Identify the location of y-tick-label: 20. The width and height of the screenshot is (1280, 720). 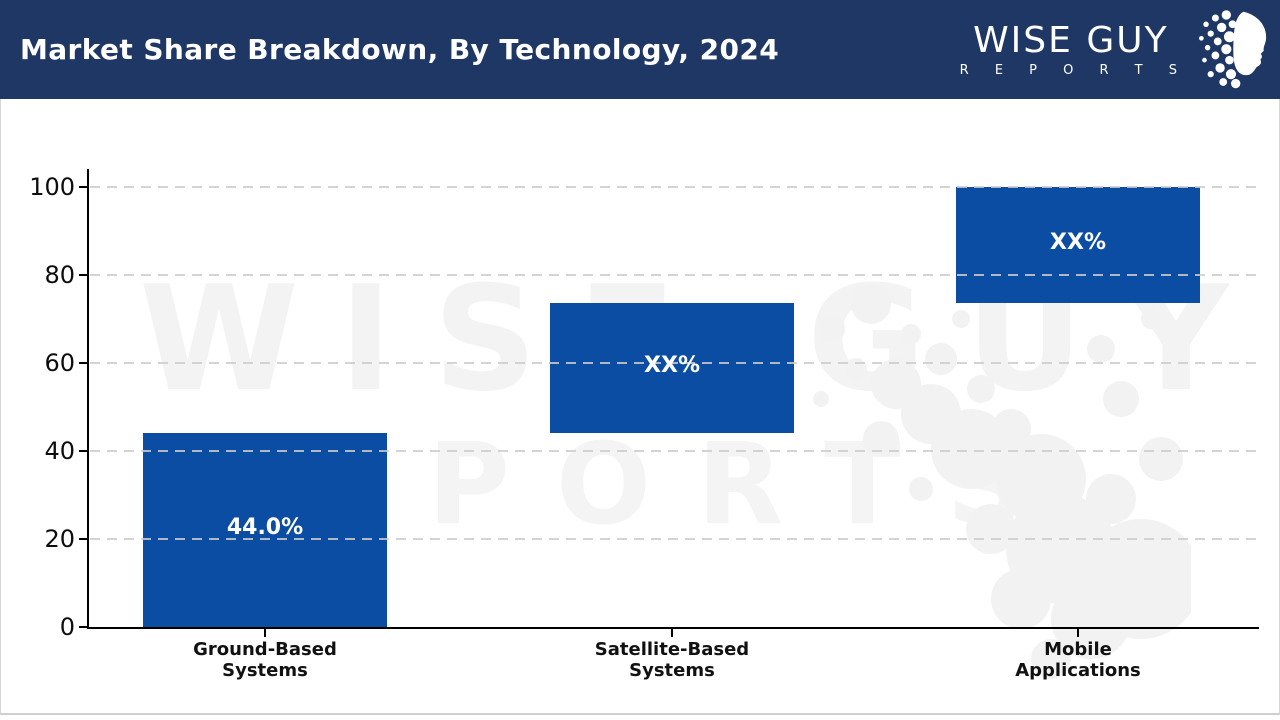
(59, 538).